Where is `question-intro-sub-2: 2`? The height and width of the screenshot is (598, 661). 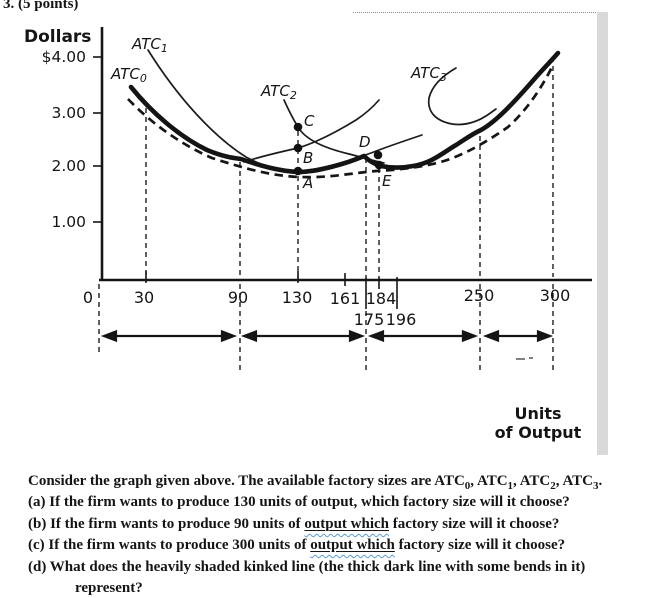
question-intro-sub-2: 2 is located at coordinates (553, 486).